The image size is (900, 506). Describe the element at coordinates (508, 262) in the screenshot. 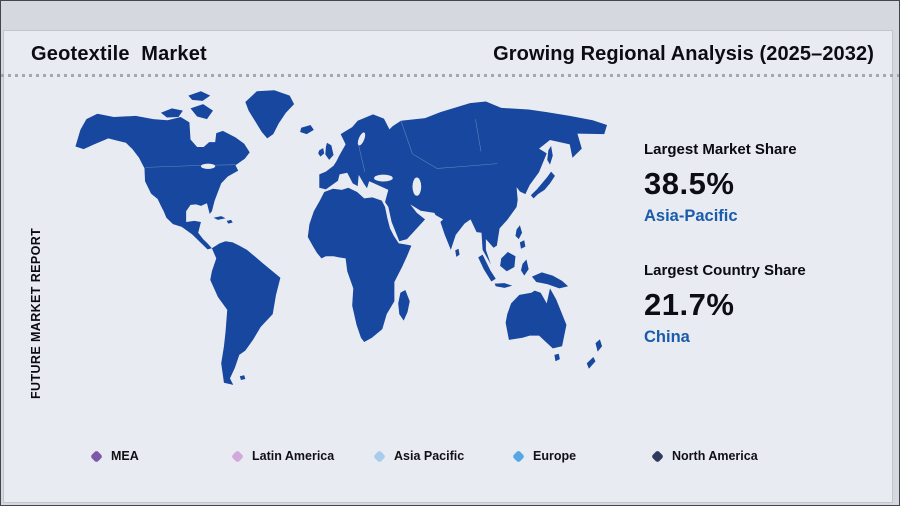

I see `landmass-borneo` at that location.